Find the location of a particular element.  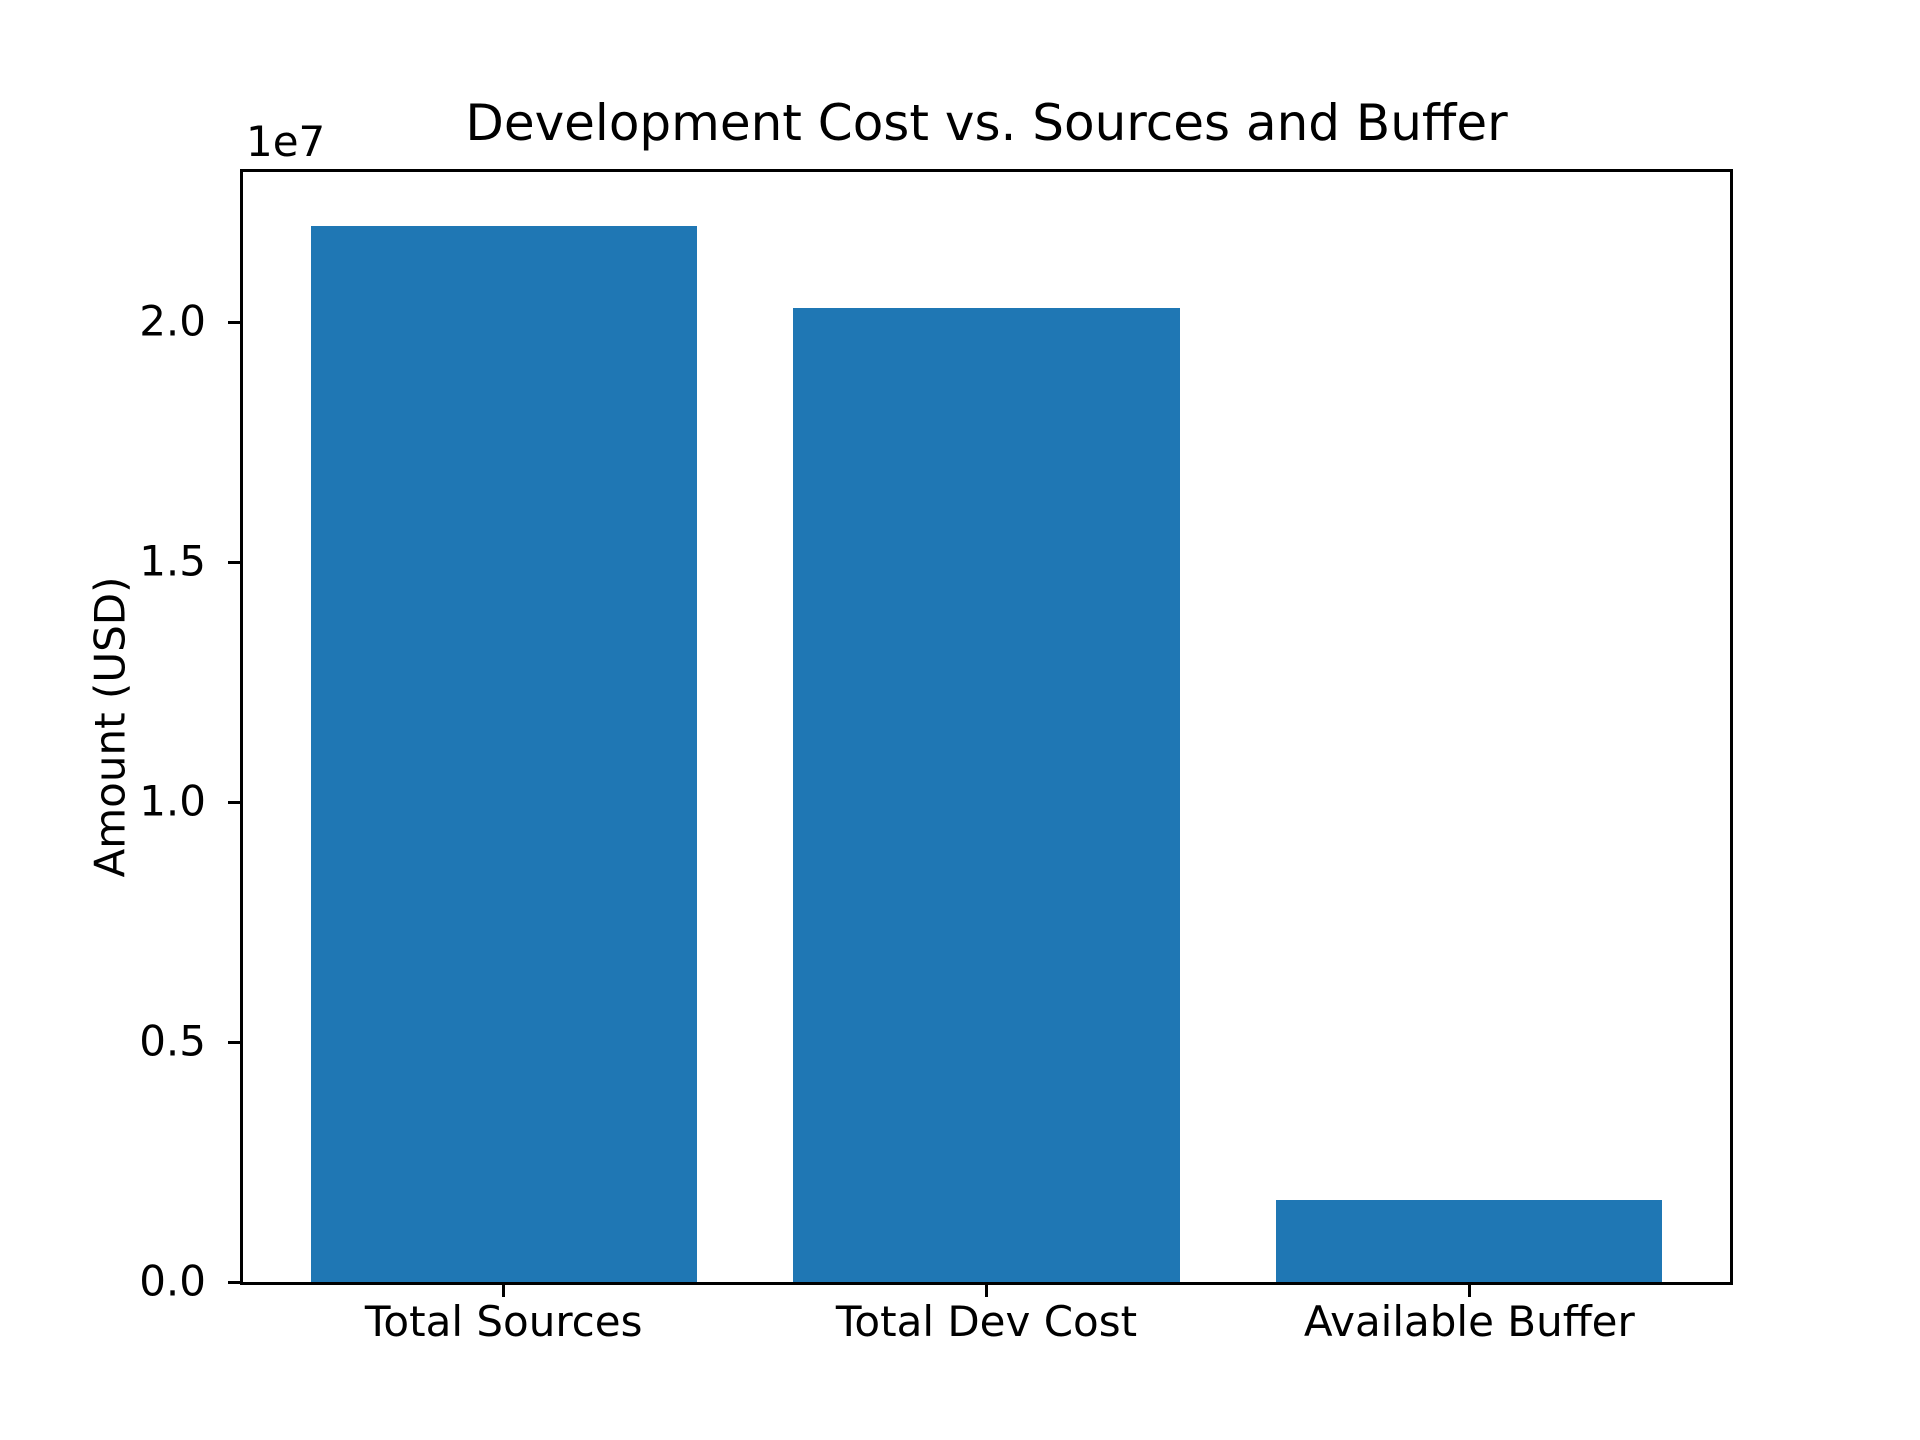

y-tick-label: 2.0 is located at coordinates (172, 321).